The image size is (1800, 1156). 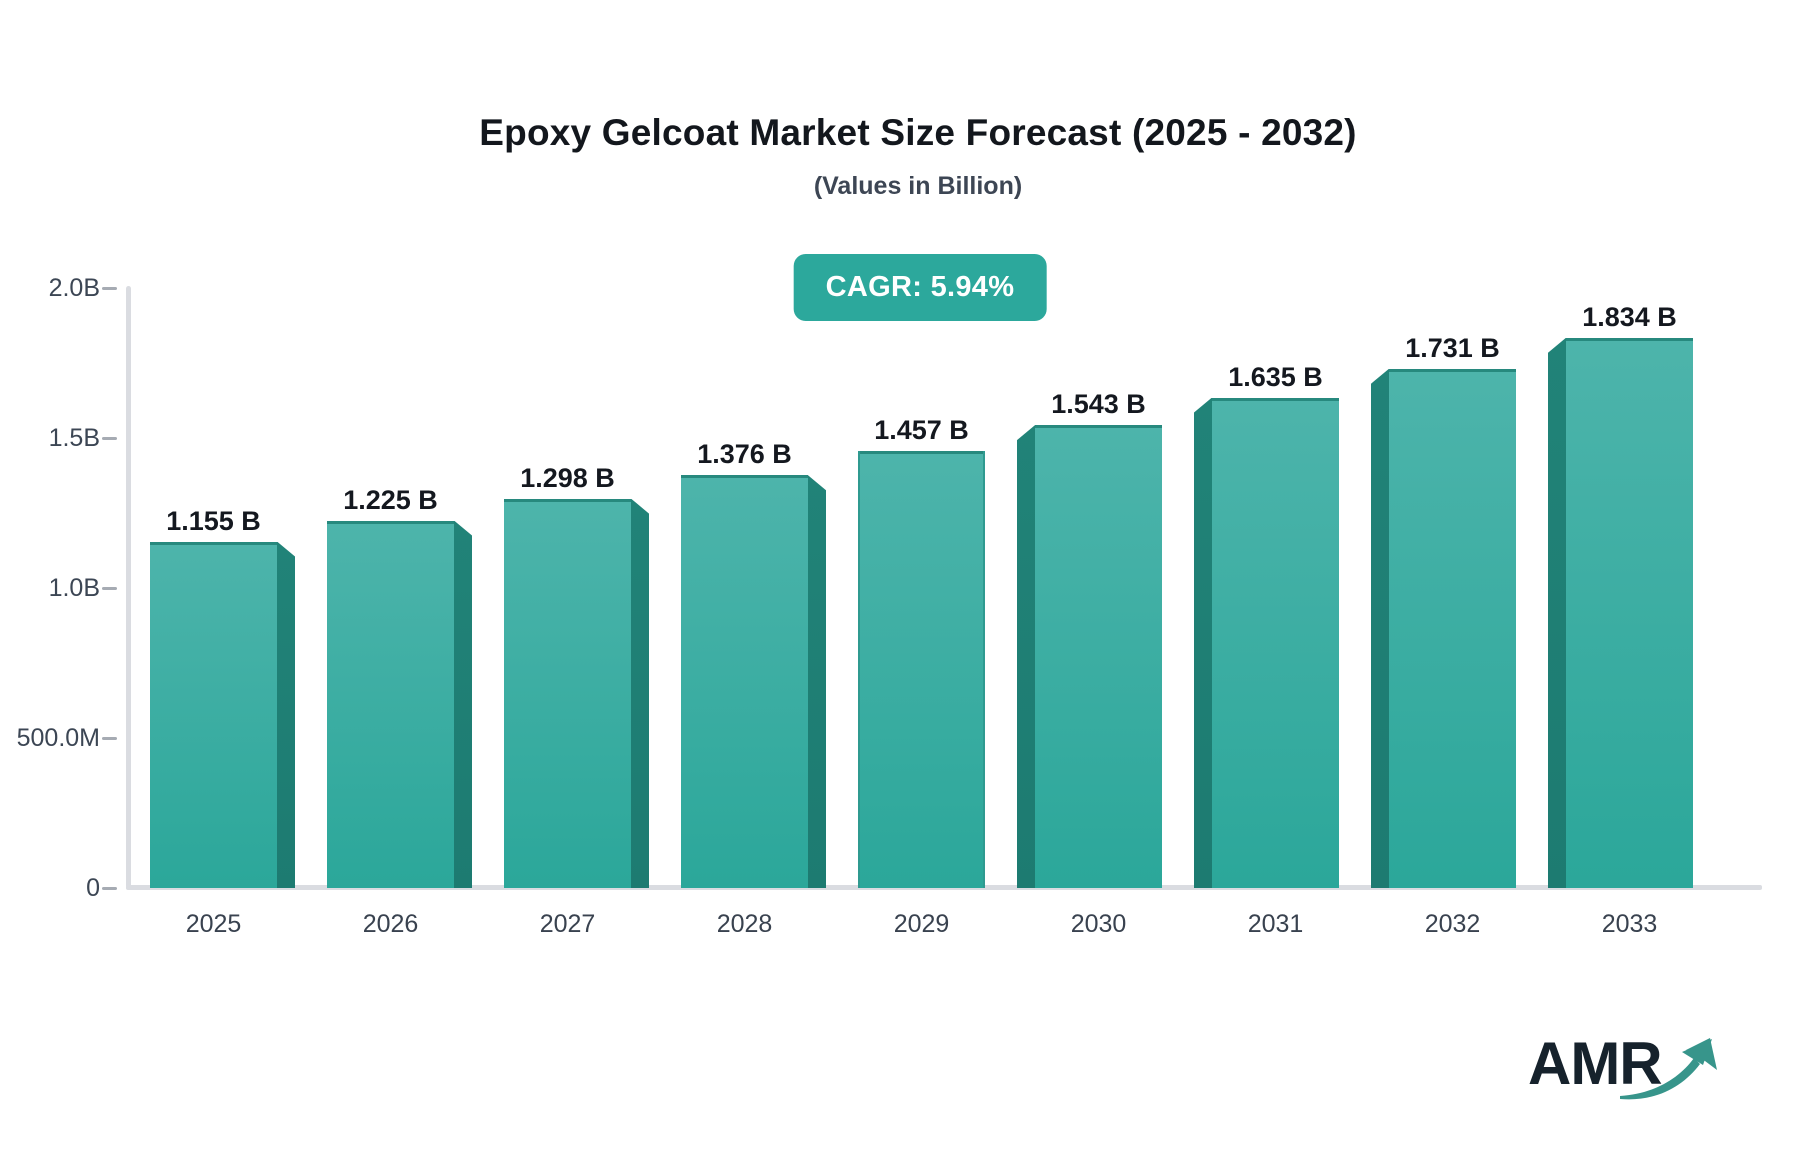 I want to click on x-axis-label: 2028, so click(x=744, y=924).